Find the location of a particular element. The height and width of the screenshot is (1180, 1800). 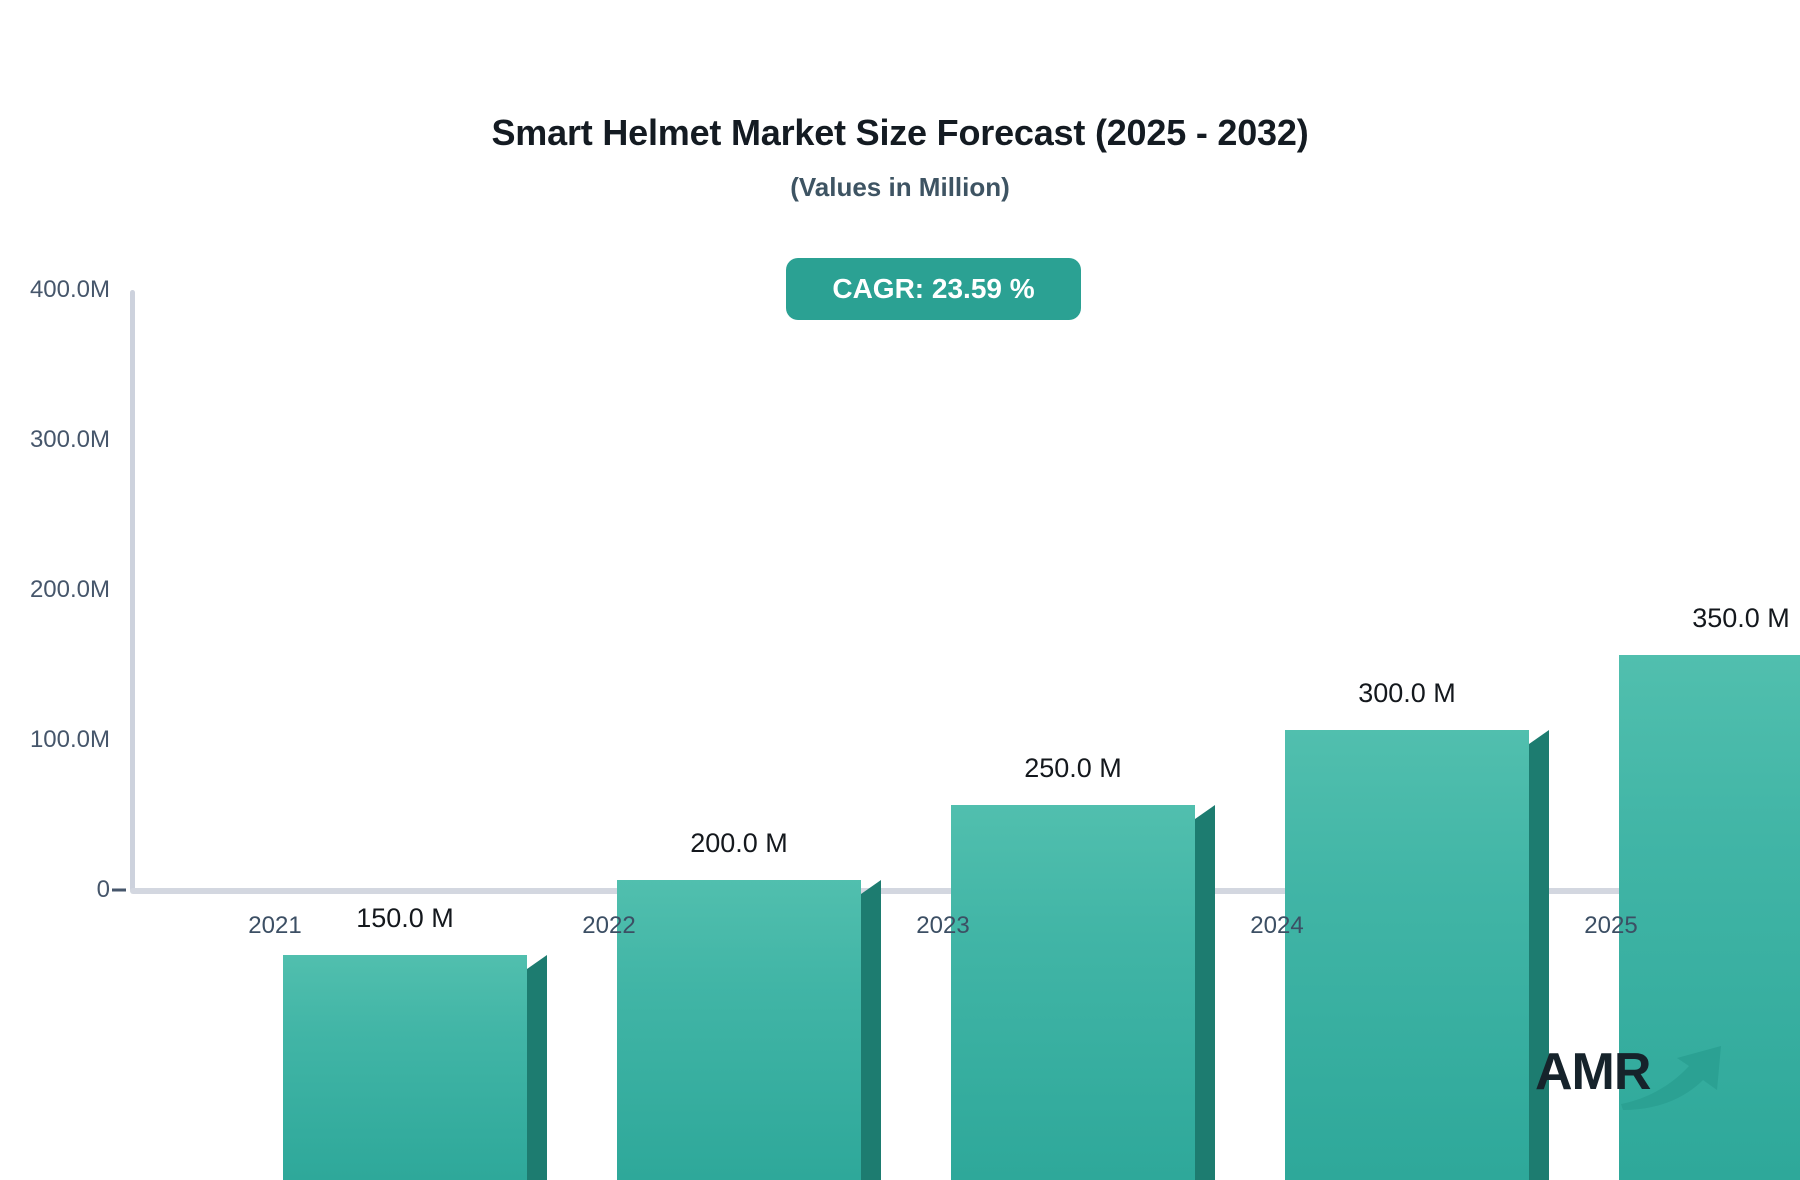

y-tick-label: 200.0M is located at coordinates (69, 589).